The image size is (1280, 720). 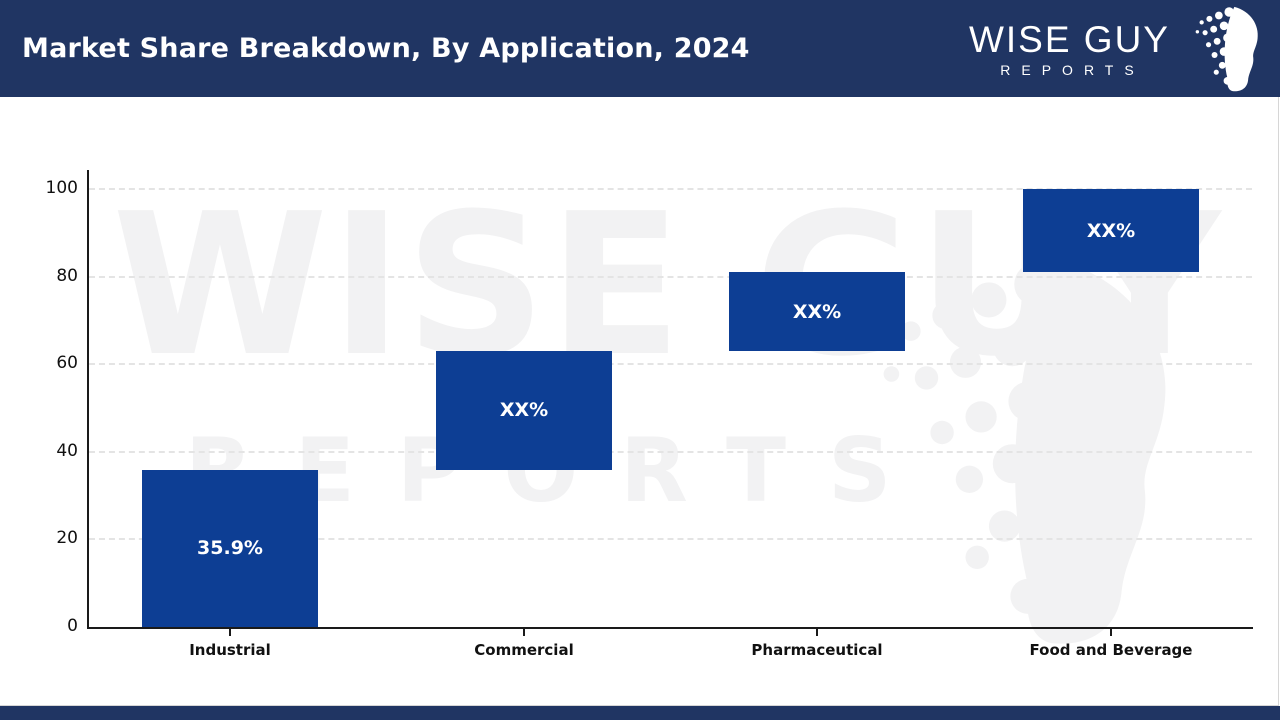 What do you see at coordinates (67, 538) in the screenshot?
I see `ytick-label-20: 20` at bounding box center [67, 538].